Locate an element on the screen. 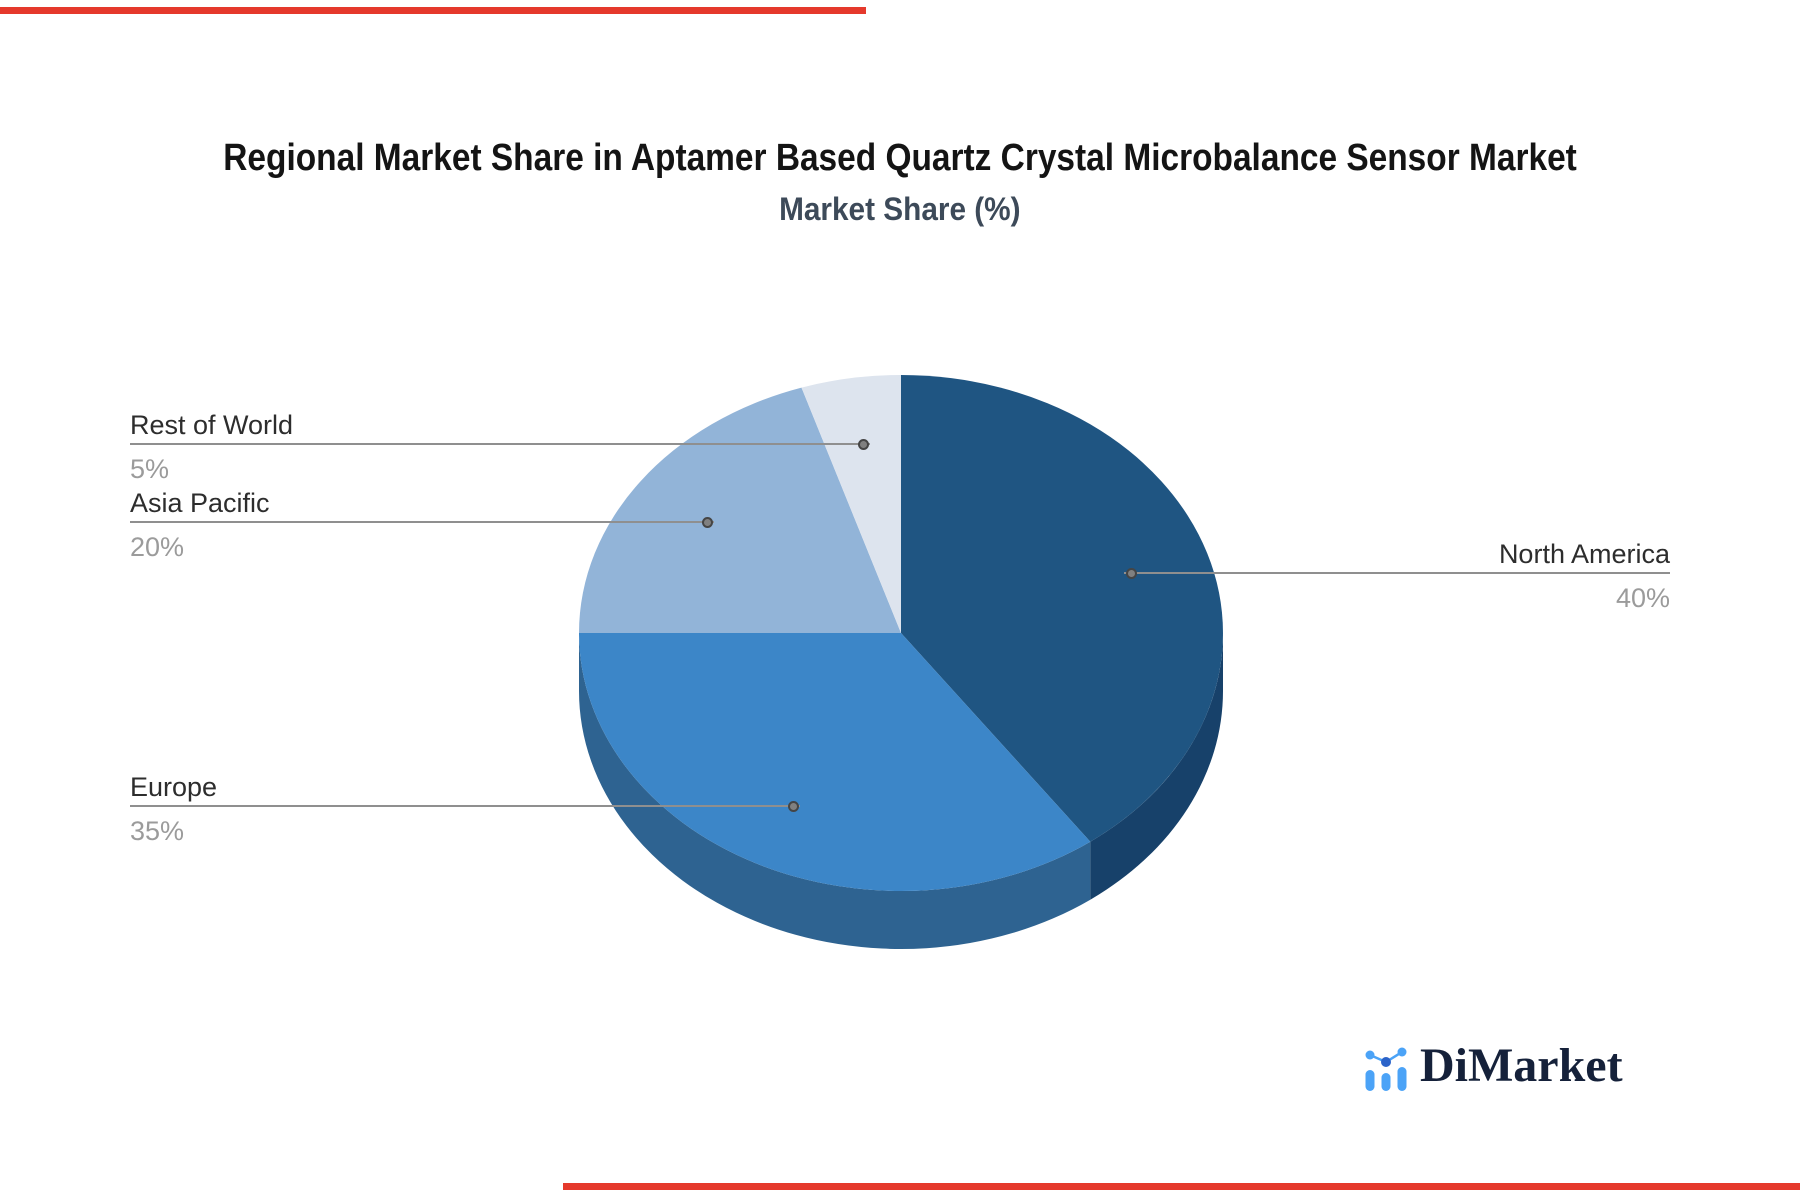  chart-subtitle: Market Share (%) is located at coordinates (900, 209).